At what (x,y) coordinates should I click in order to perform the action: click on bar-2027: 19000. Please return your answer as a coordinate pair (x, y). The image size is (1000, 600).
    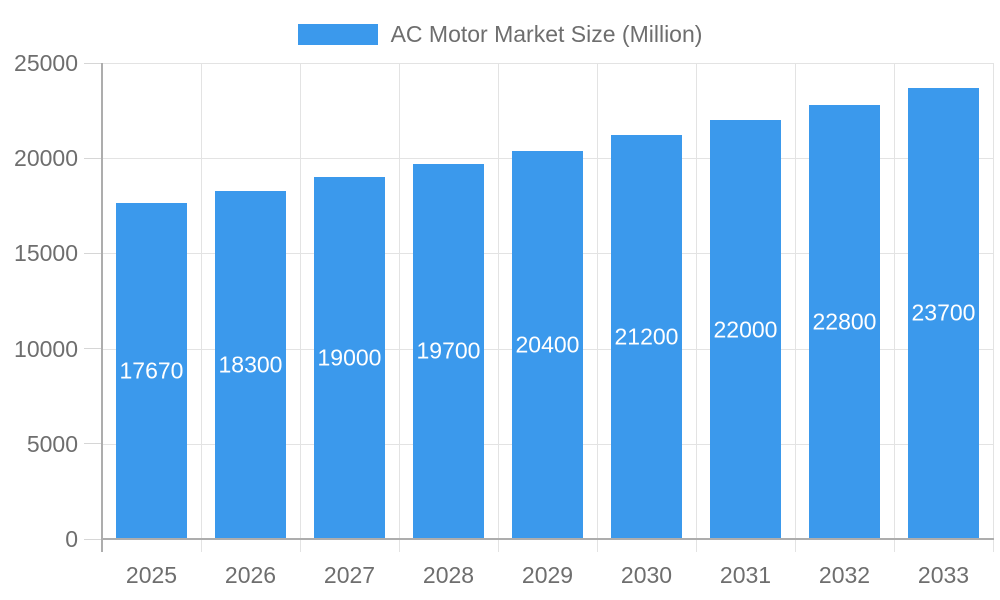
    Looking at the image, I should click on (349, 358).